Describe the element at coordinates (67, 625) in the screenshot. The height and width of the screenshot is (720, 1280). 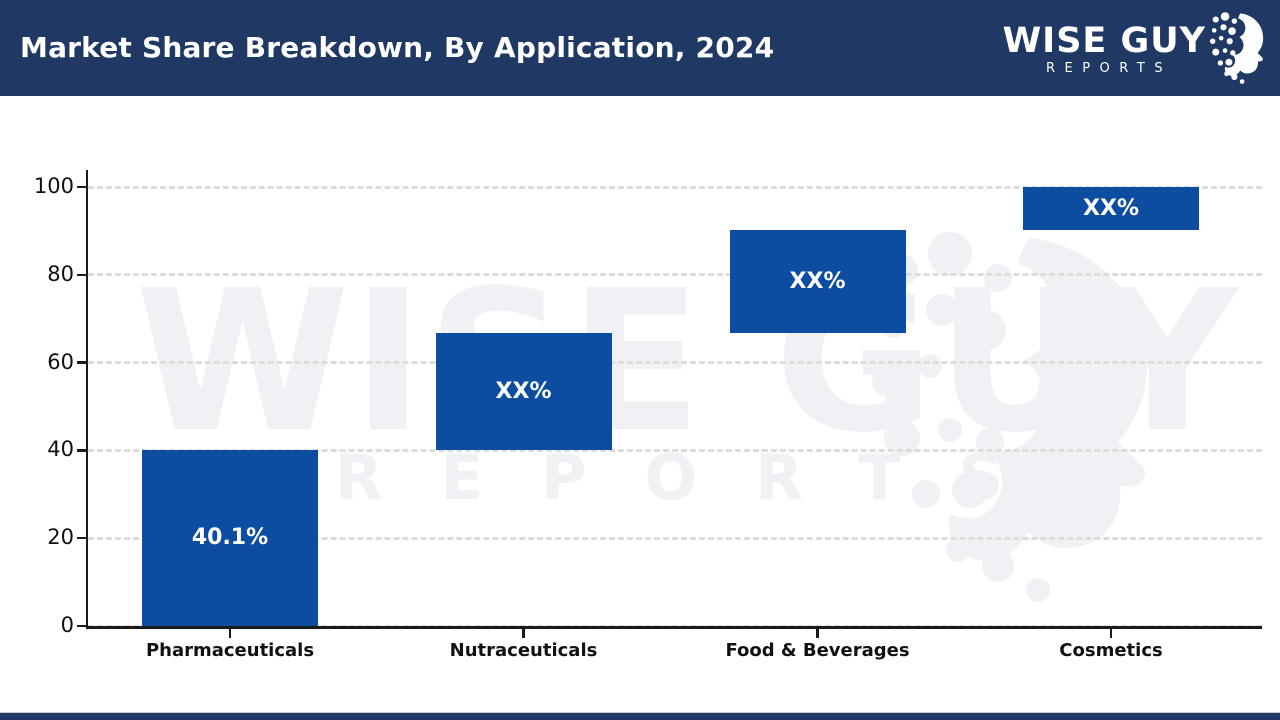
I see `y-tick-label: 0` at that location.